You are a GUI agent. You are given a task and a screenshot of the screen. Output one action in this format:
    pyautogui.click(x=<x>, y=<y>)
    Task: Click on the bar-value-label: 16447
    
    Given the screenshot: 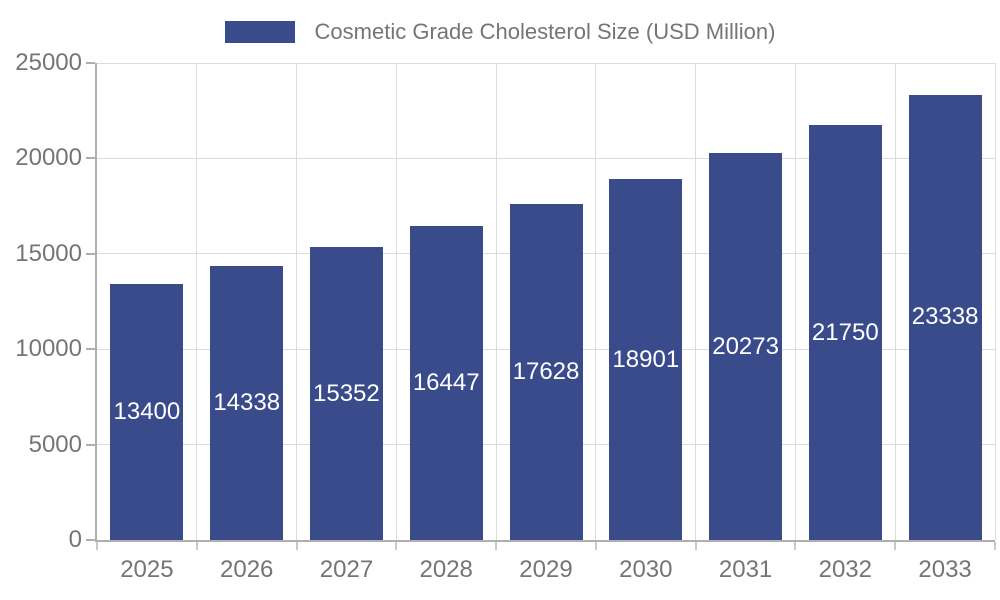 What is the action you would take?
    pyautogui.click(x=446, y=383)
    